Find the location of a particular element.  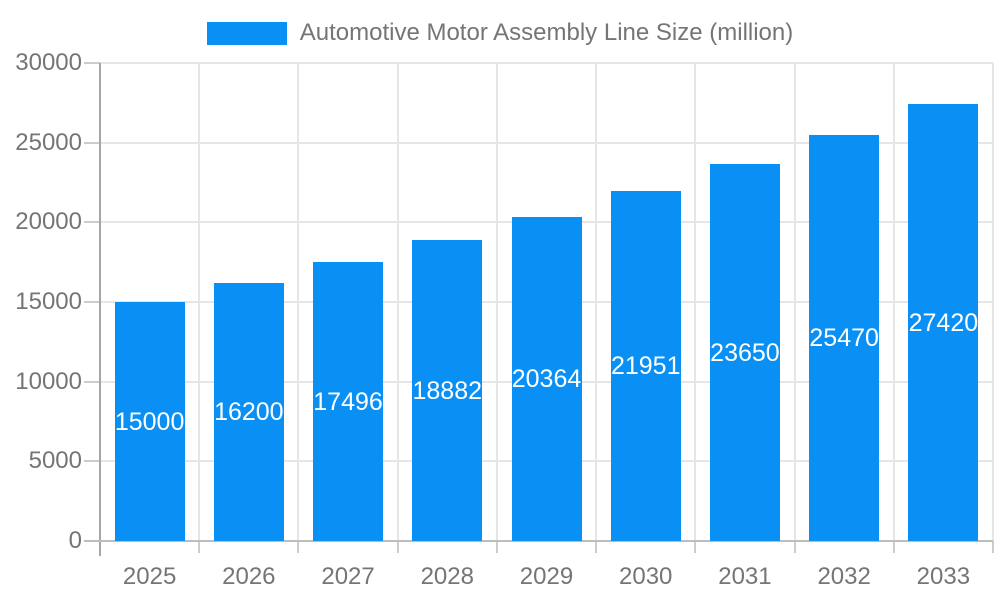

y-axis-tick-label: 15000 is located at coordinates (48, 301).